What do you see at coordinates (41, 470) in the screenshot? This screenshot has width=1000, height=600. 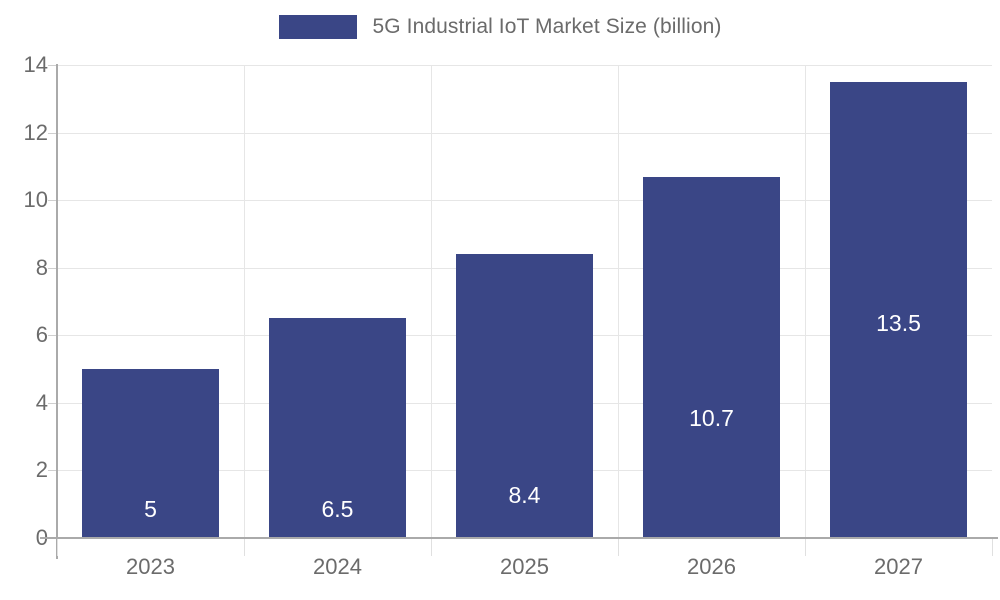 I see `y-tick-label: 2` at bounding box center [41, 470].